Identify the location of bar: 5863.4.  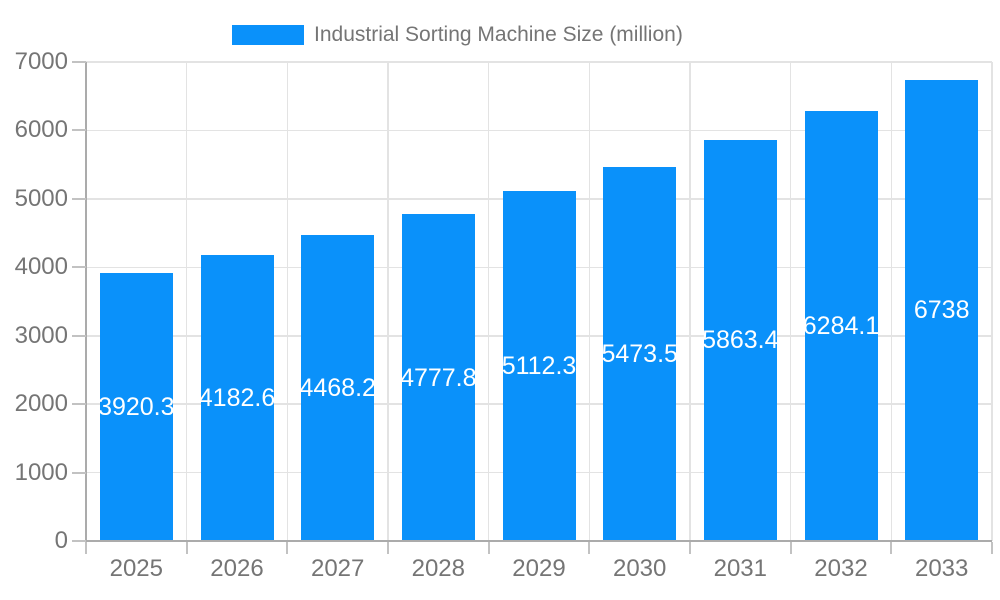
(740, 340).